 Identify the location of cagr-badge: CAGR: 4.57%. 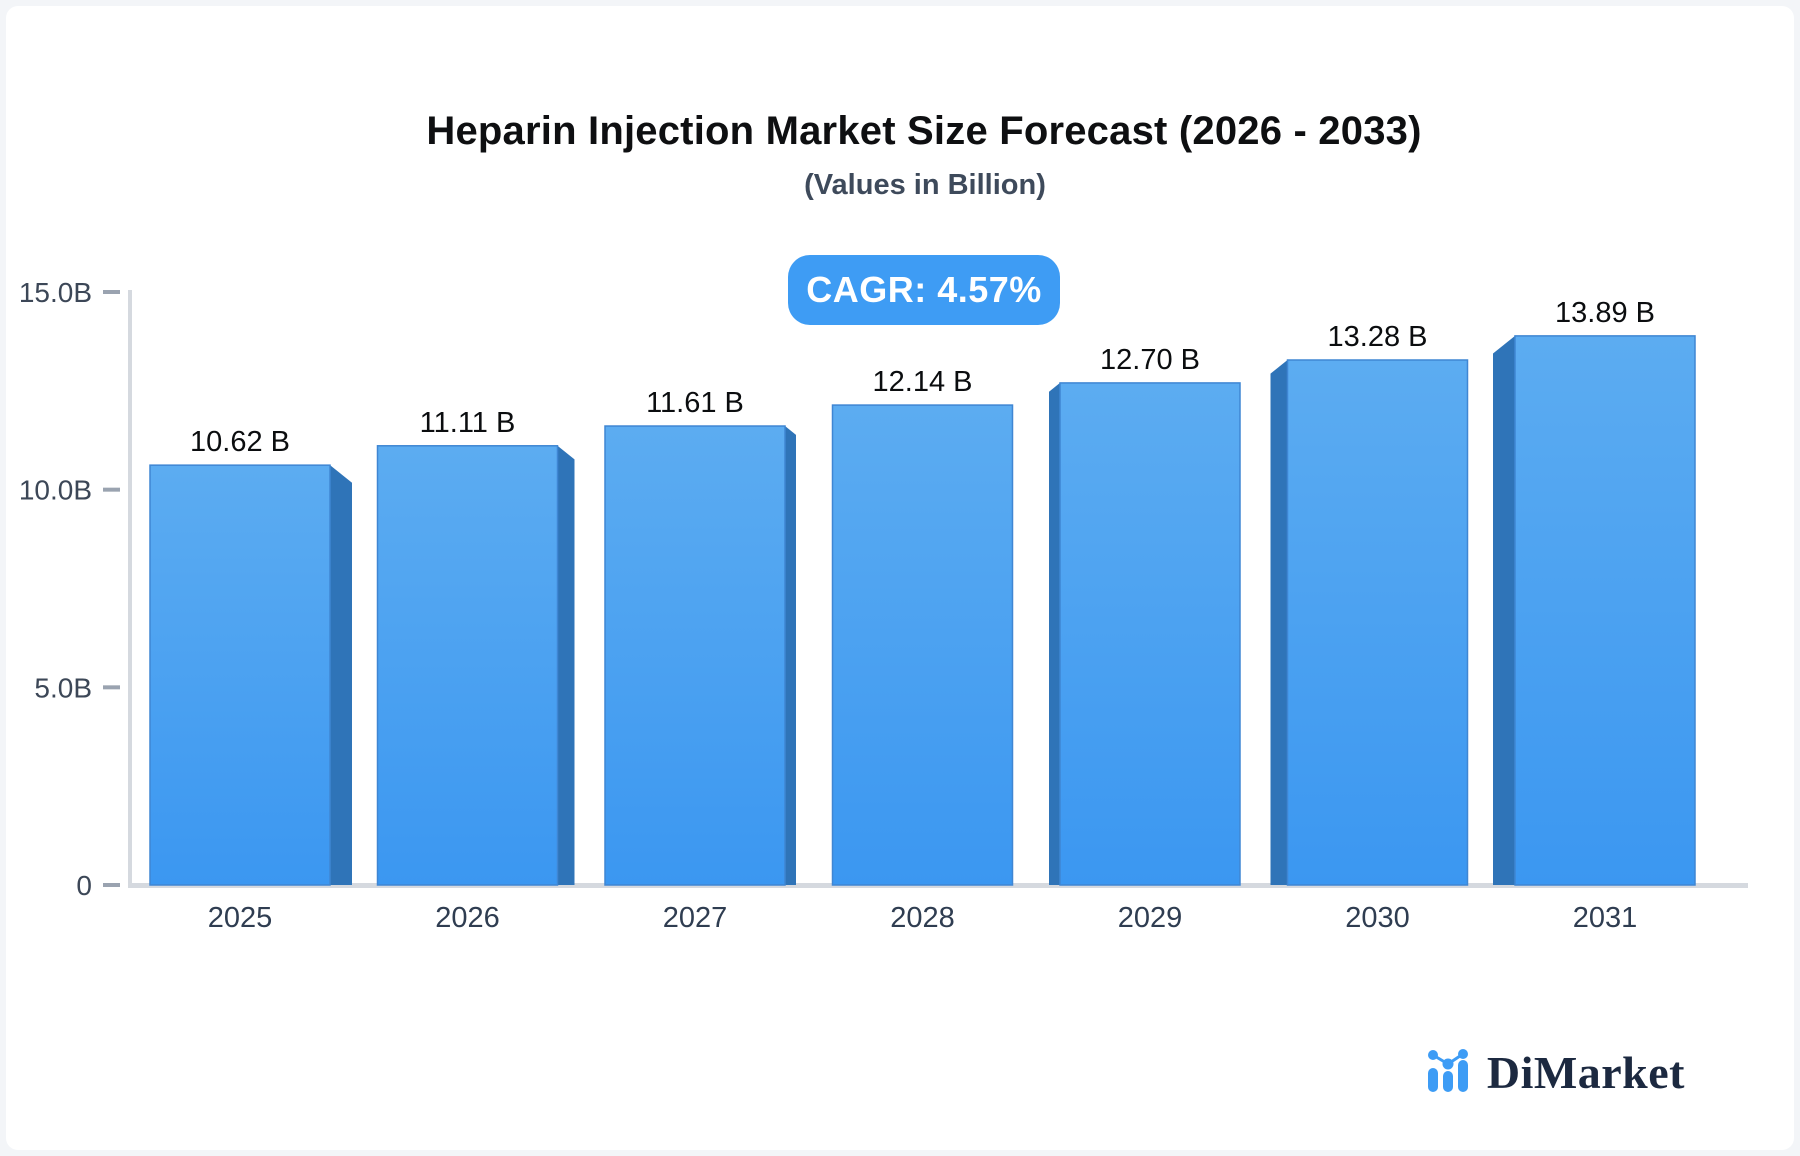
(924, 290).